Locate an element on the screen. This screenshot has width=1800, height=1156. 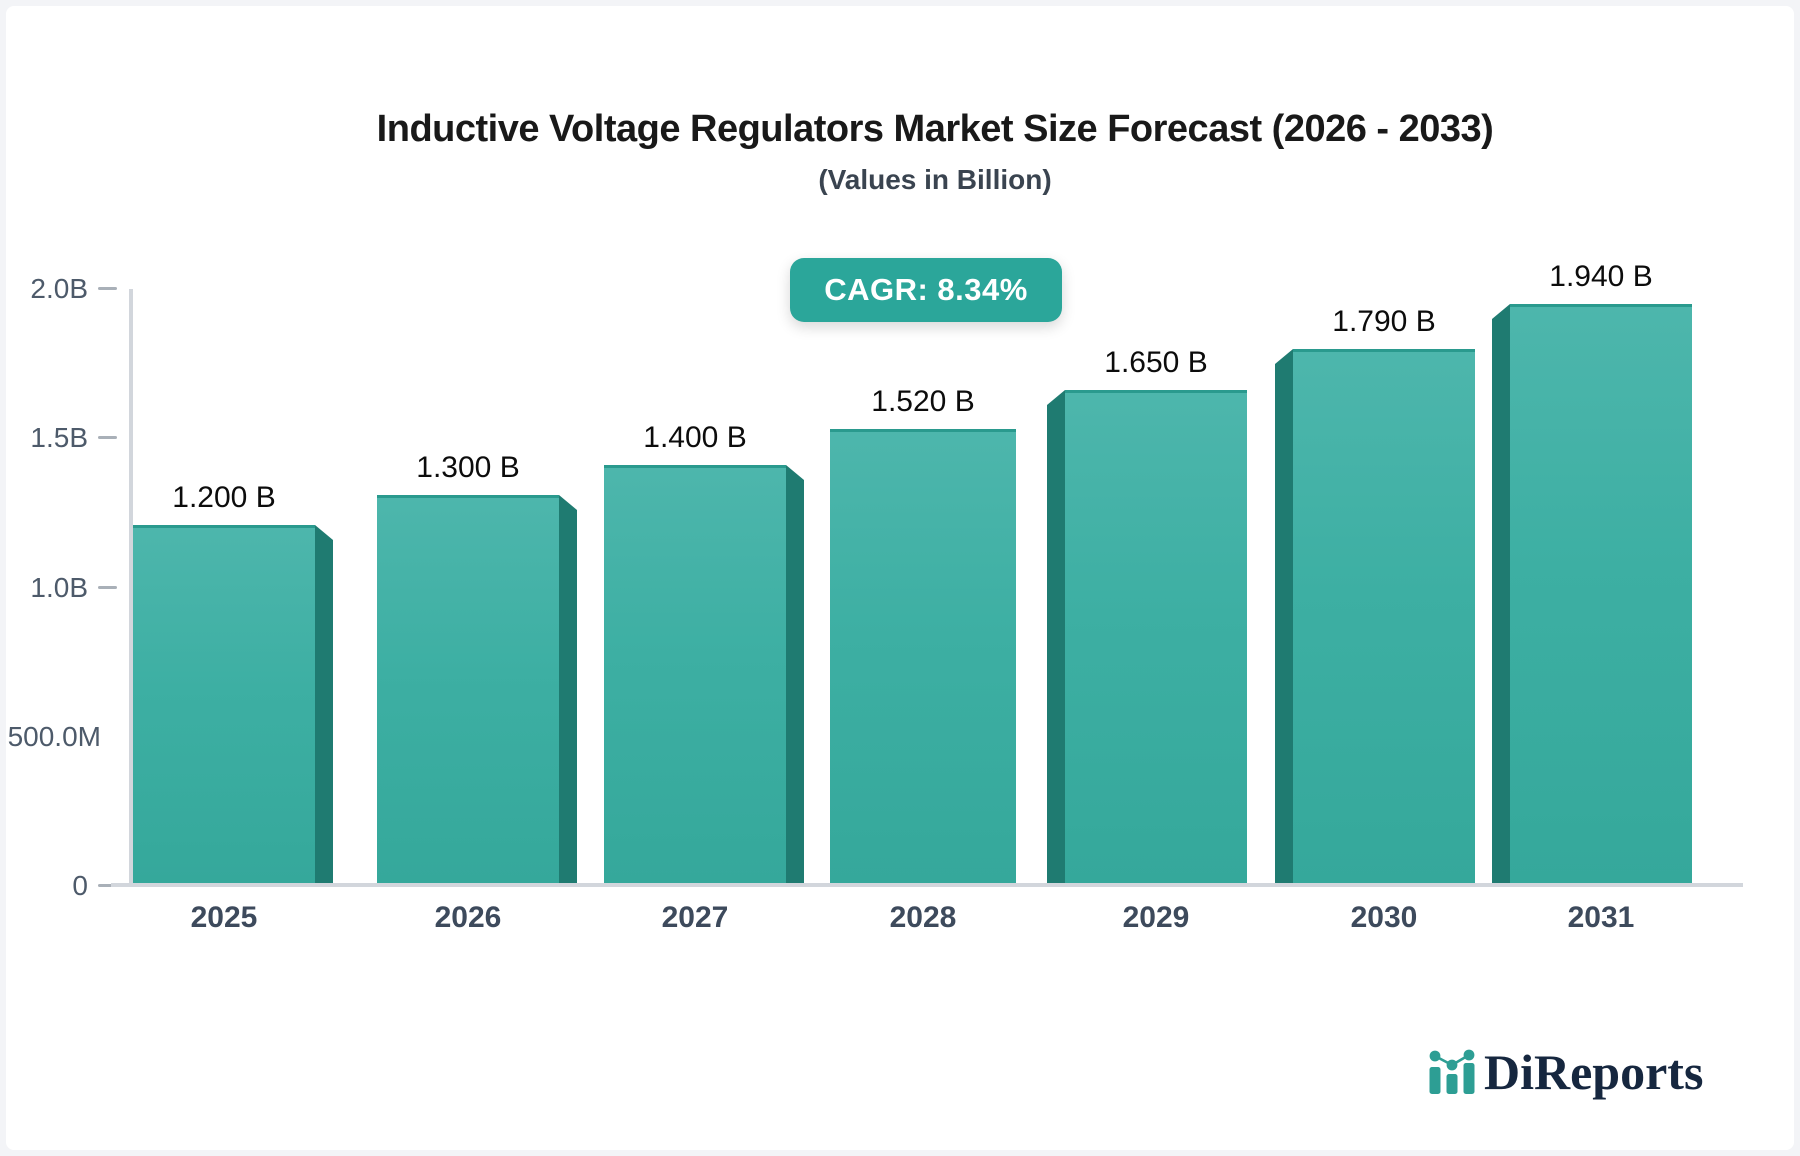
bar-2025 is located at coordinates (233, 704).